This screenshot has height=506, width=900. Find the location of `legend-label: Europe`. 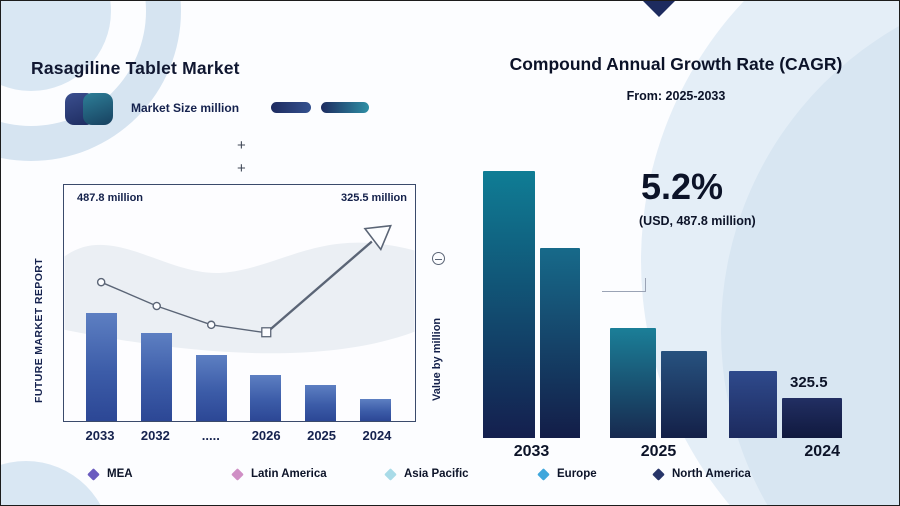

legend-label: Europe is located at coordinates (577, 474).